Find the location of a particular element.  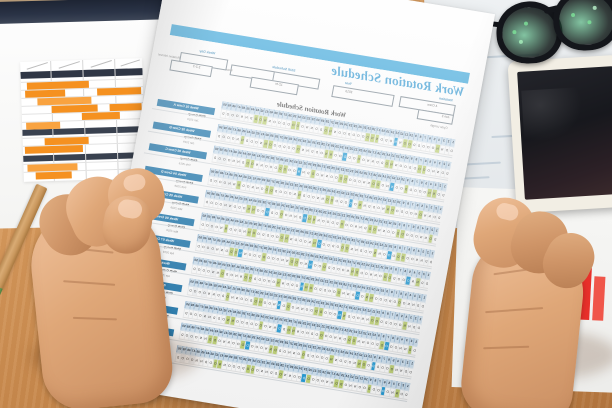

form-note-cycle: Cycle Length is located at coordinates (438, 127).